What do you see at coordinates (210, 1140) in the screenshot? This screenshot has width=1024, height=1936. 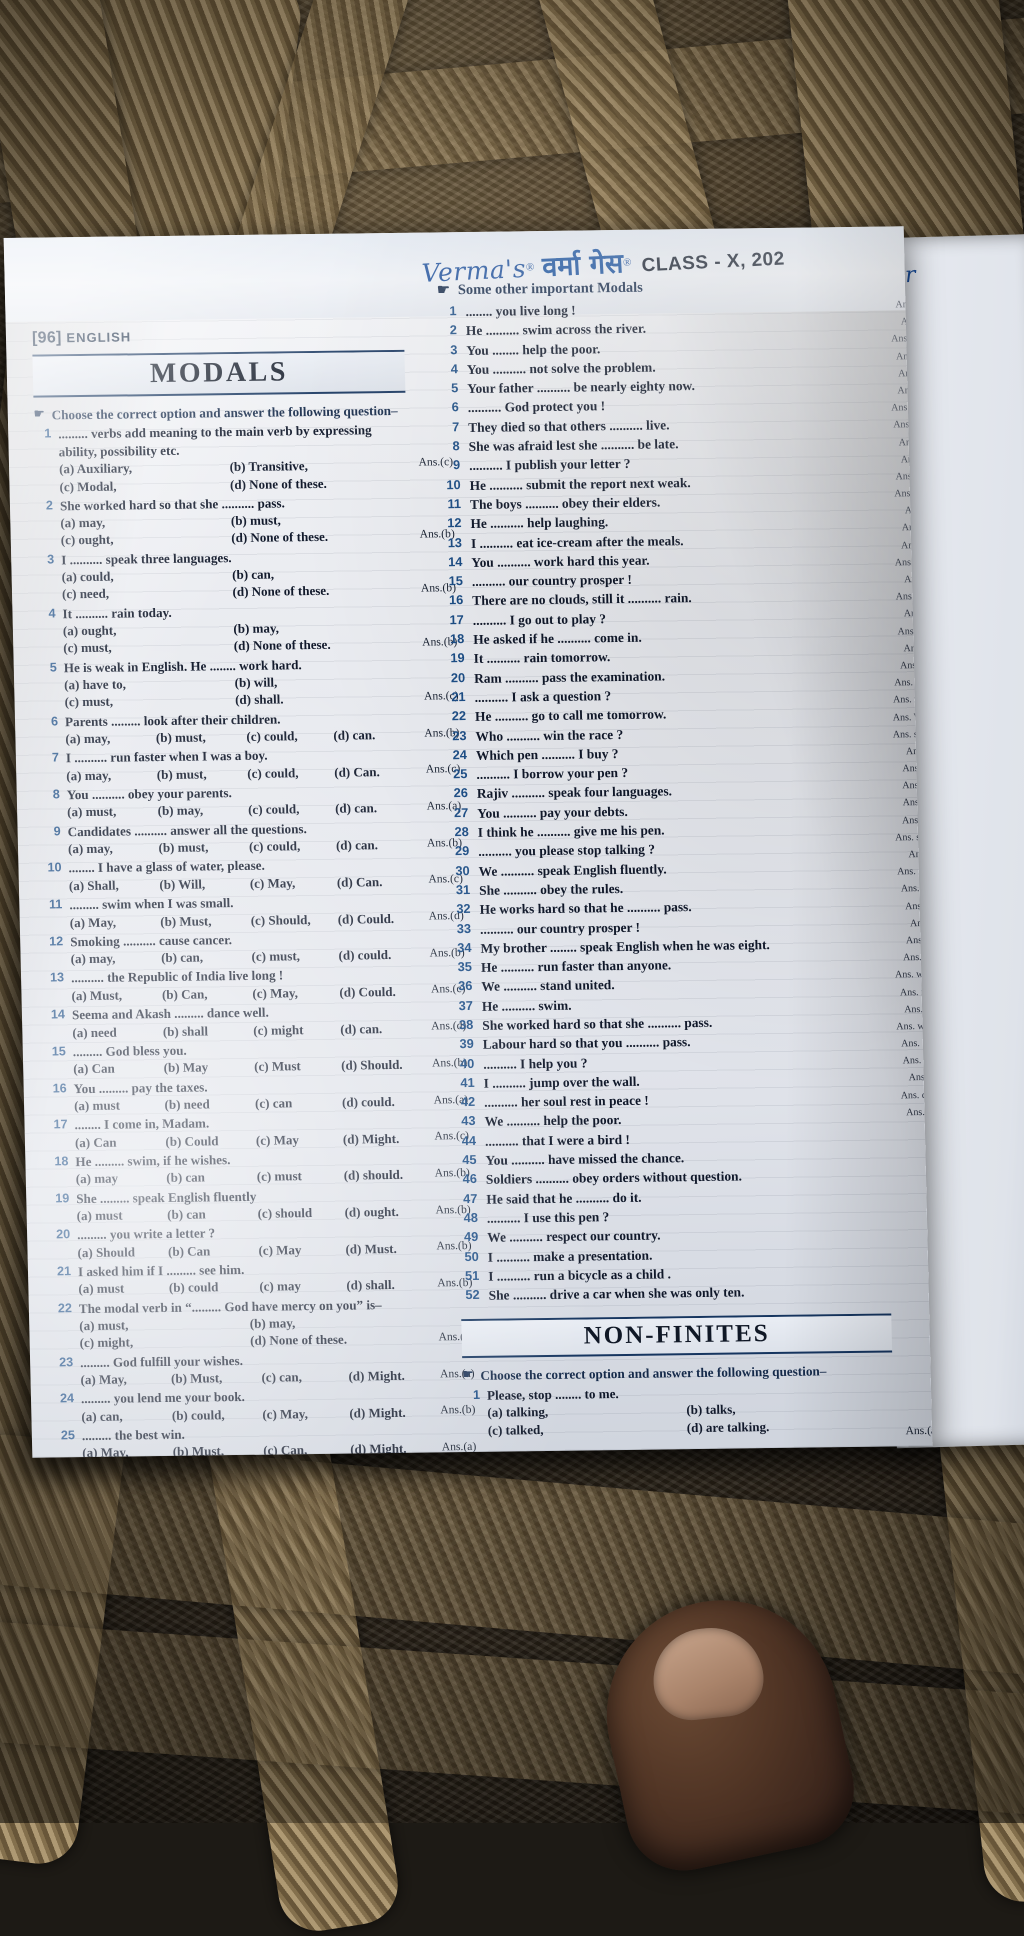 I see `option-choice: (b) Could` at bounding box center [210, 1140].